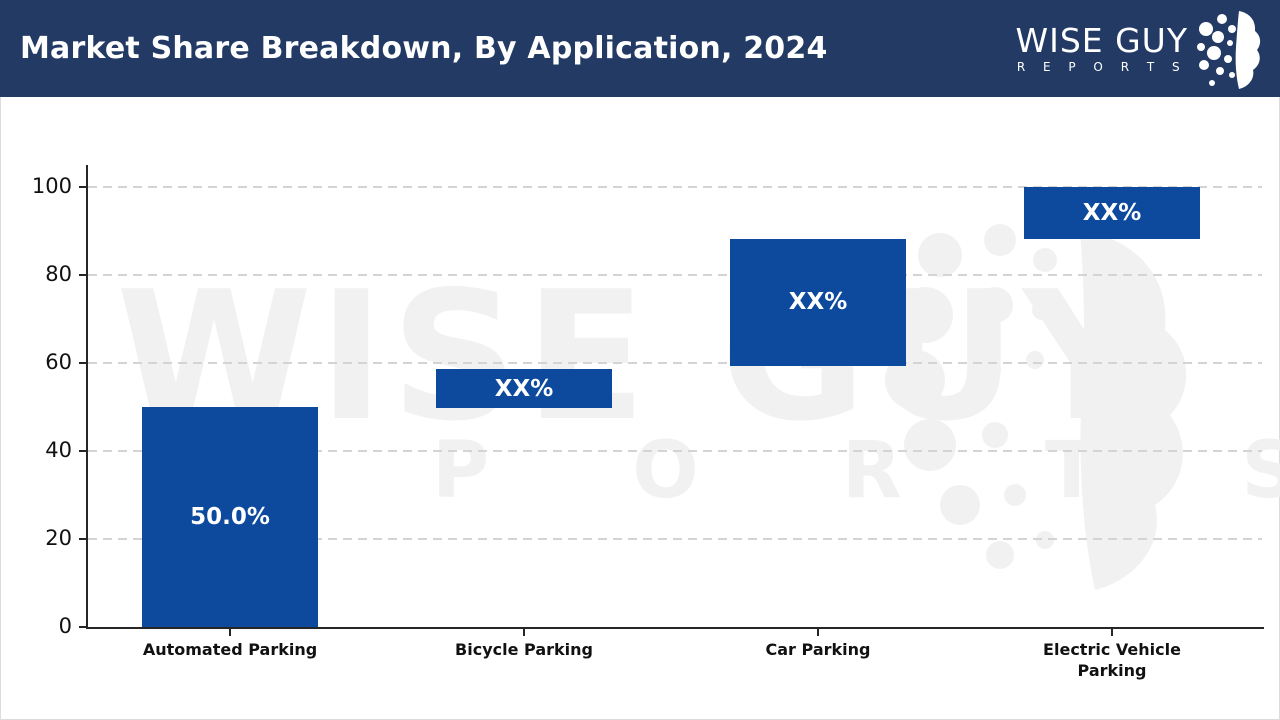 The height and width of the screenshot is (720, 1280). I want to click on y-tick-label: 40, so click(58, 450).